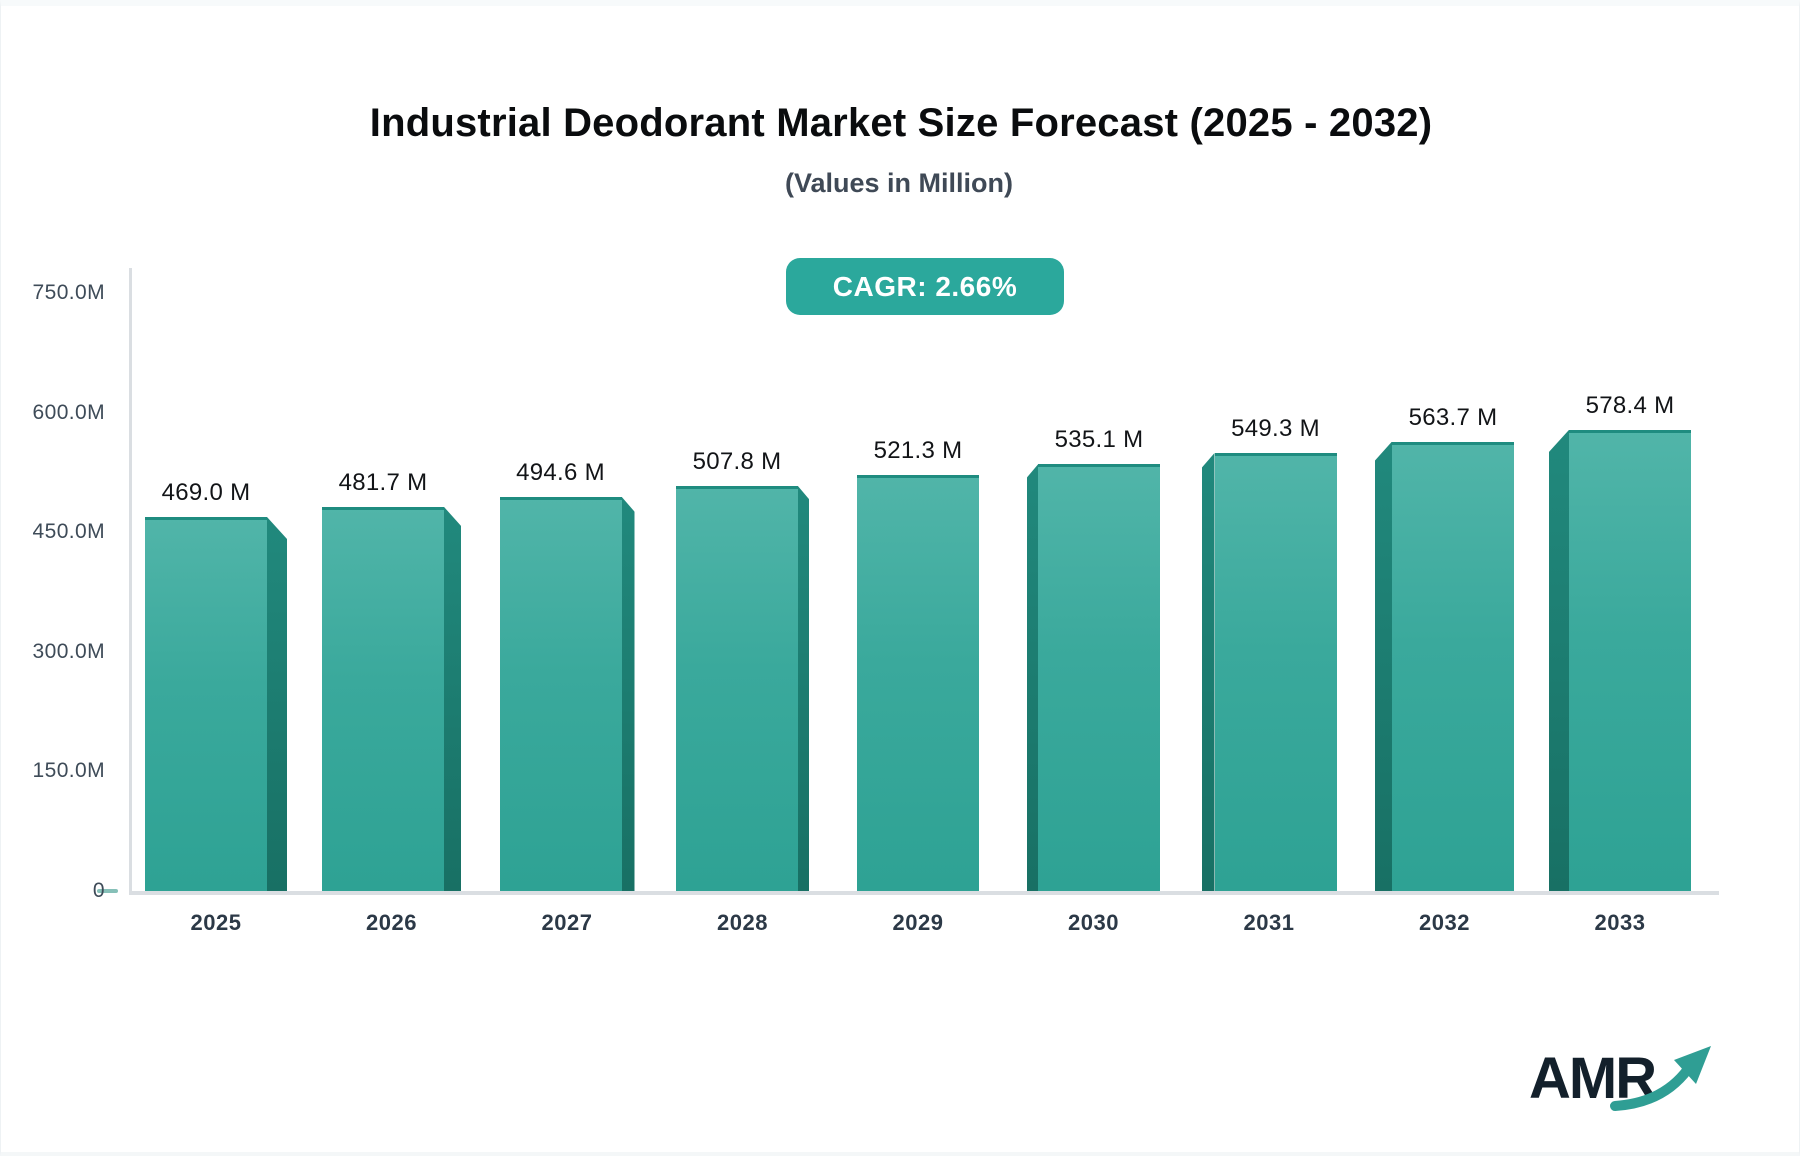 Image resolution: width=1800 pixels, height=1156 pixels. I want to click on bar-2026, so click(391, 698).